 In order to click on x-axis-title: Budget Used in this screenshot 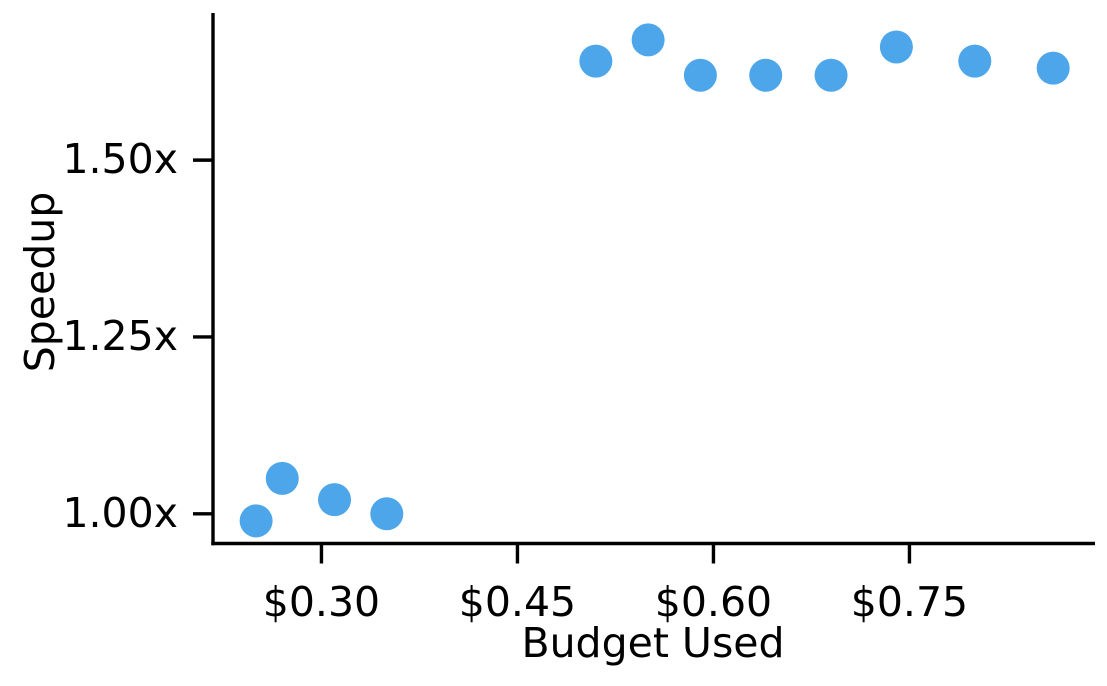, I will do `click(653, 643)`.